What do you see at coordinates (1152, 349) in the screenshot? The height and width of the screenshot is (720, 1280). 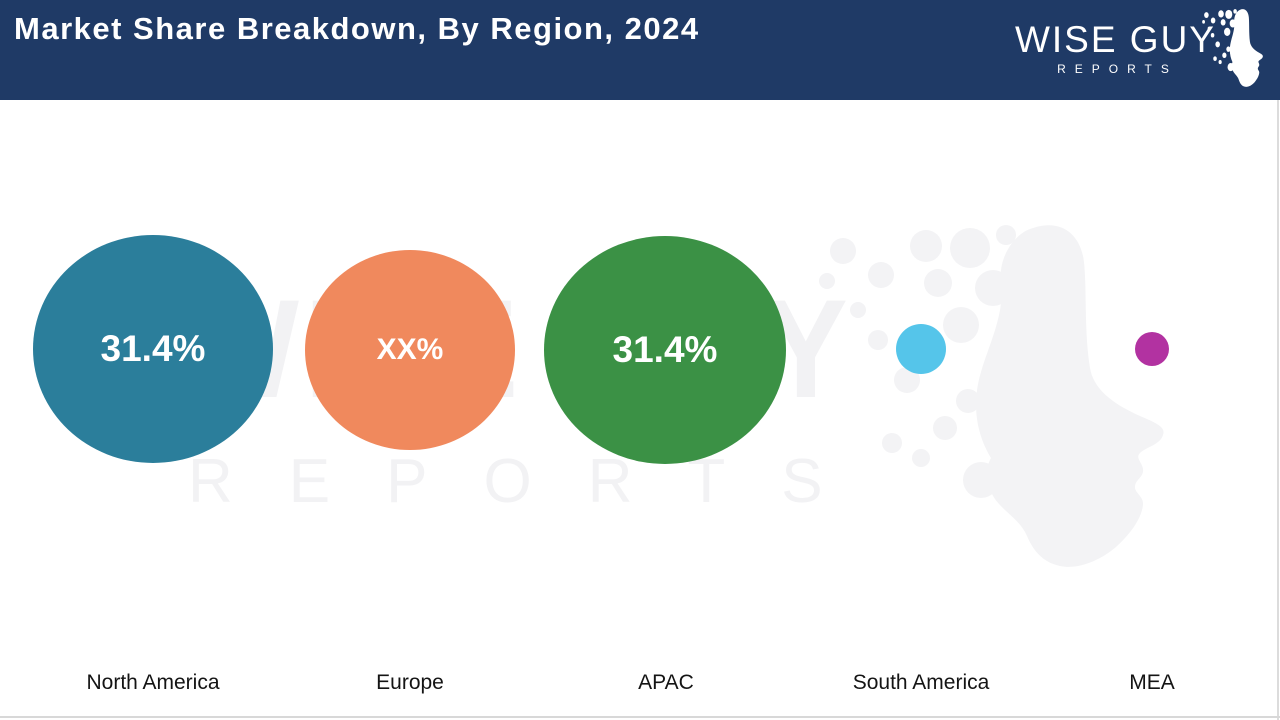 I see `bubble-mea` at bounding box center [1152, 349].